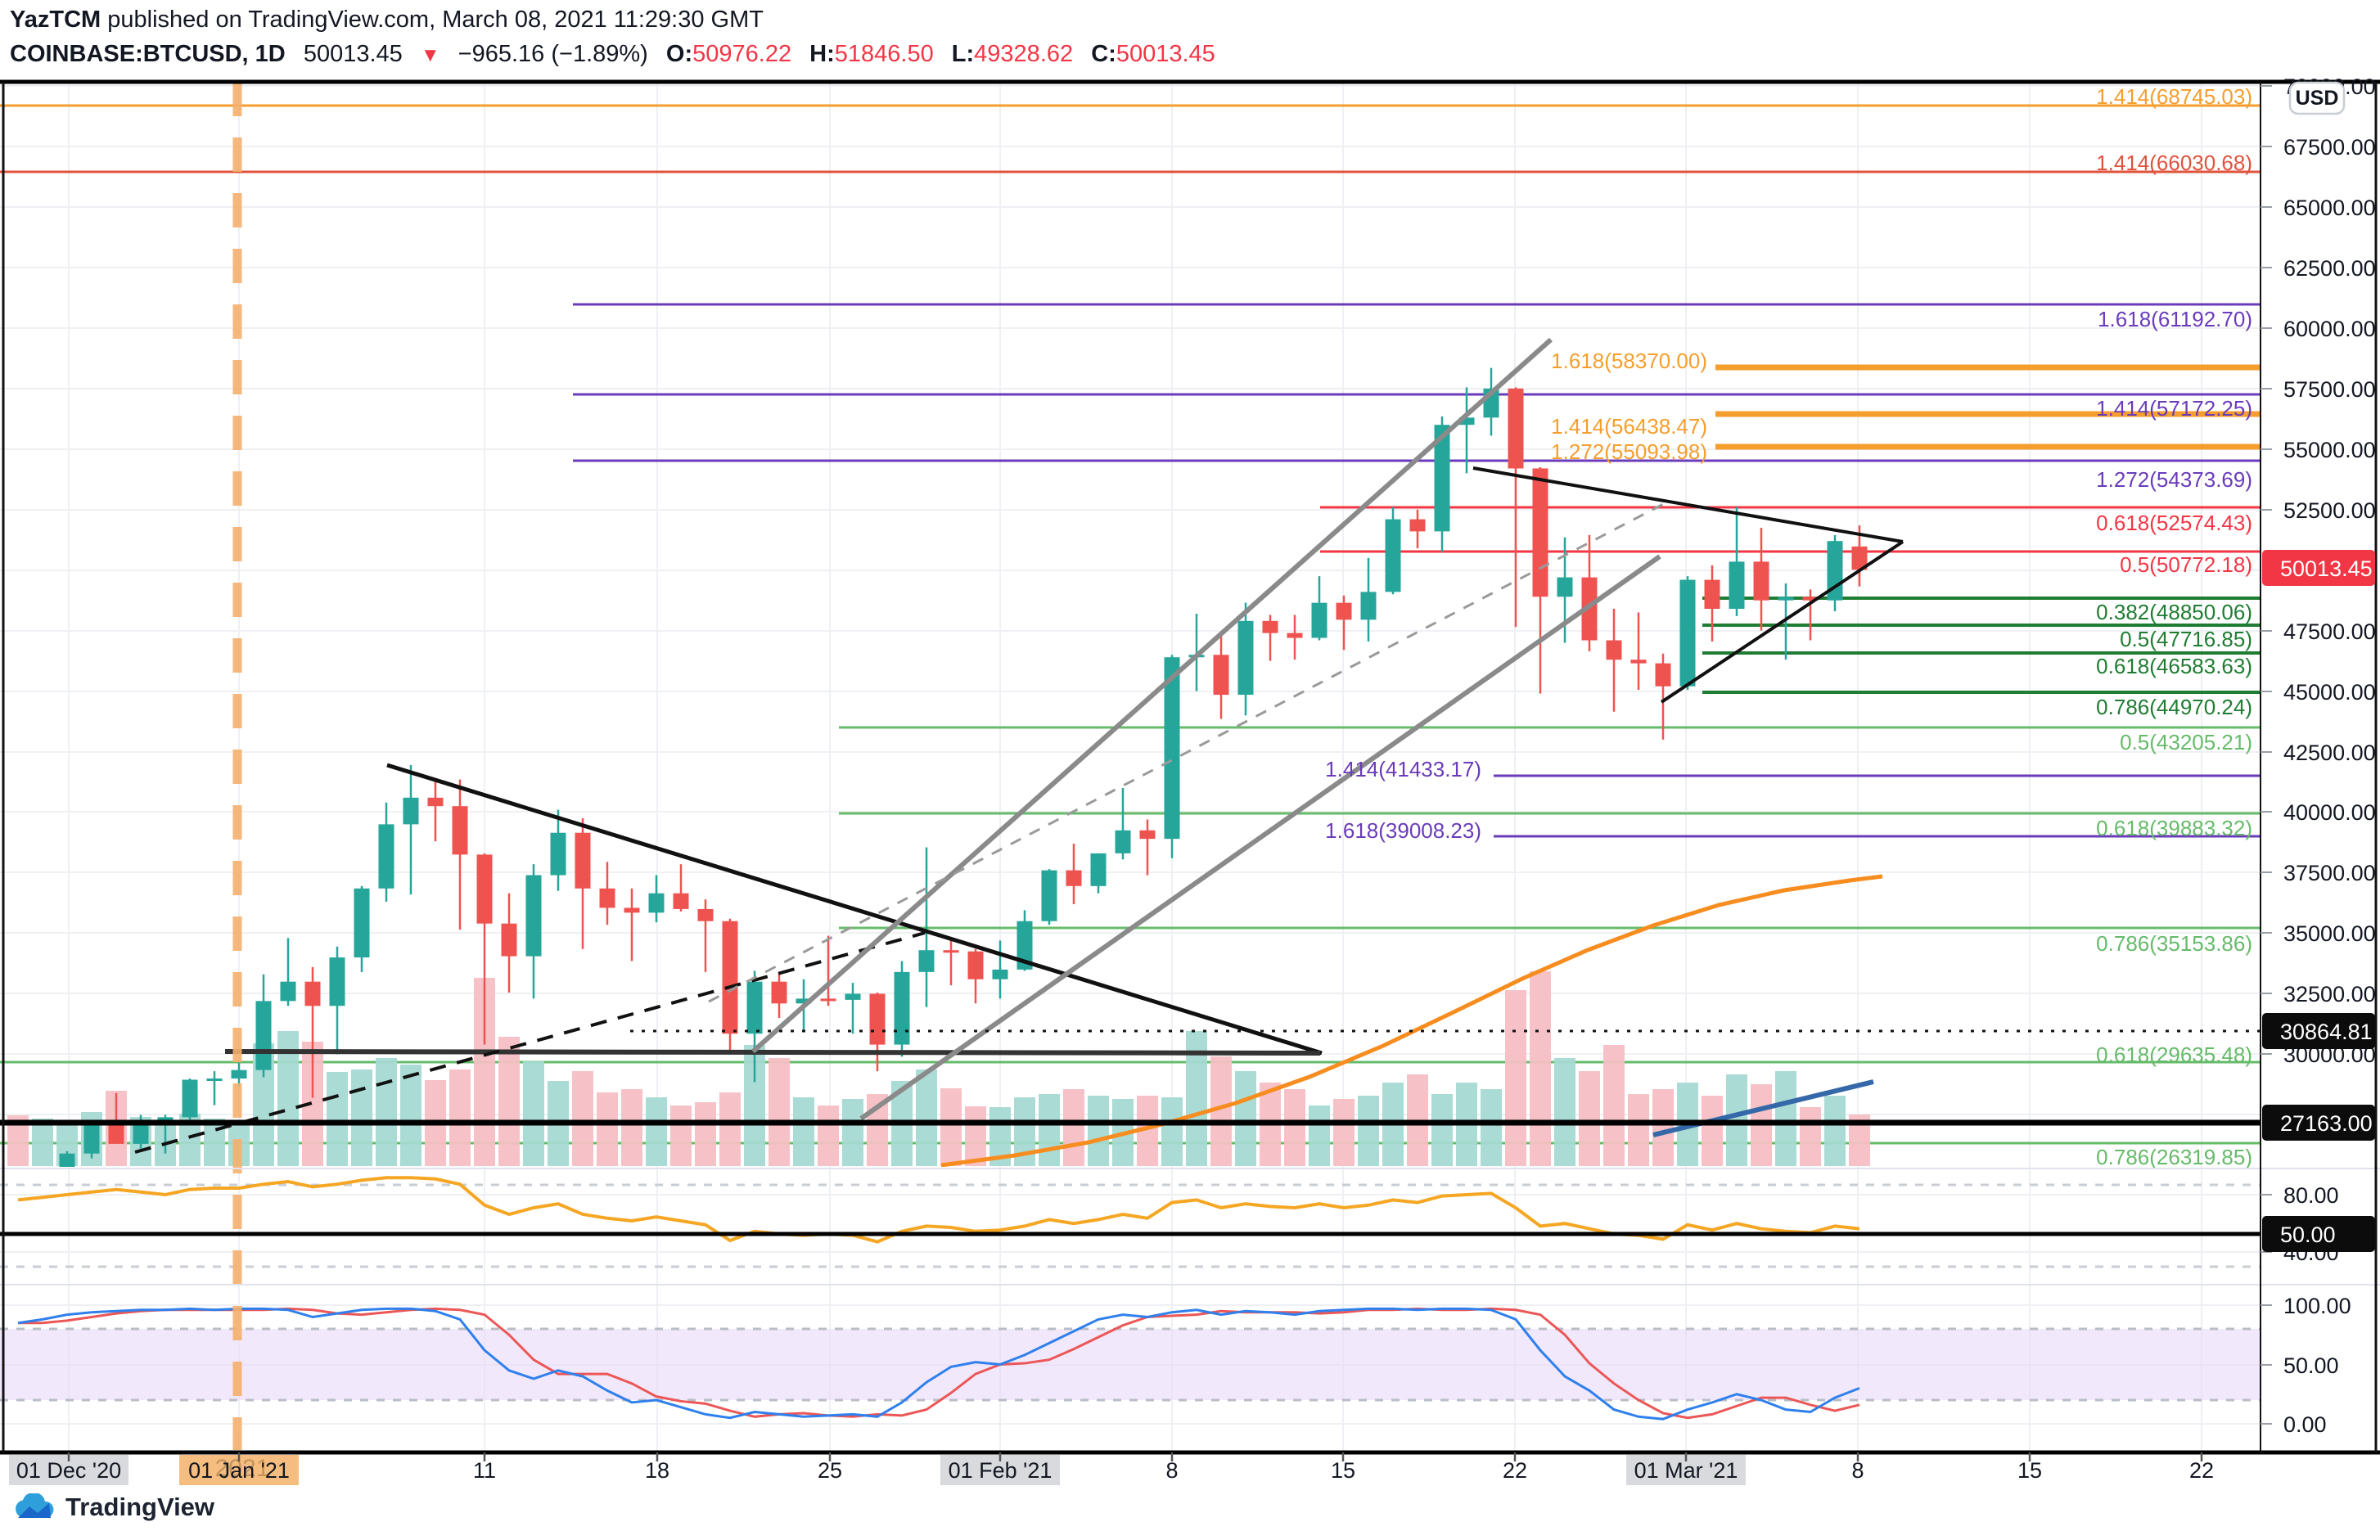 The height and width of the screenshot is (1540, 2380). I want to click on descending-trendline-left, so click(854, 909).